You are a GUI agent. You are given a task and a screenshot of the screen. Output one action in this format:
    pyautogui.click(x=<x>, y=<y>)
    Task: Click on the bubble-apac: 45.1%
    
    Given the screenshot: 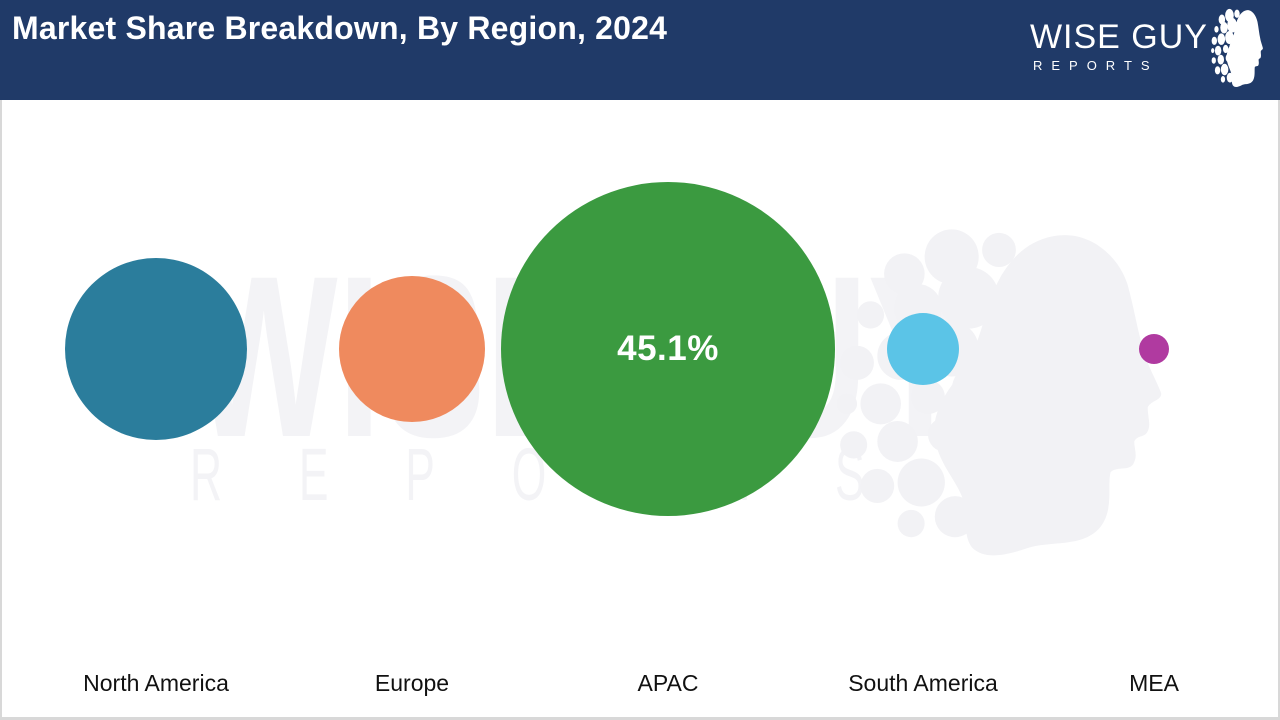 What is the action you would take?
    pyautogui.click(x=668, y=349)
    